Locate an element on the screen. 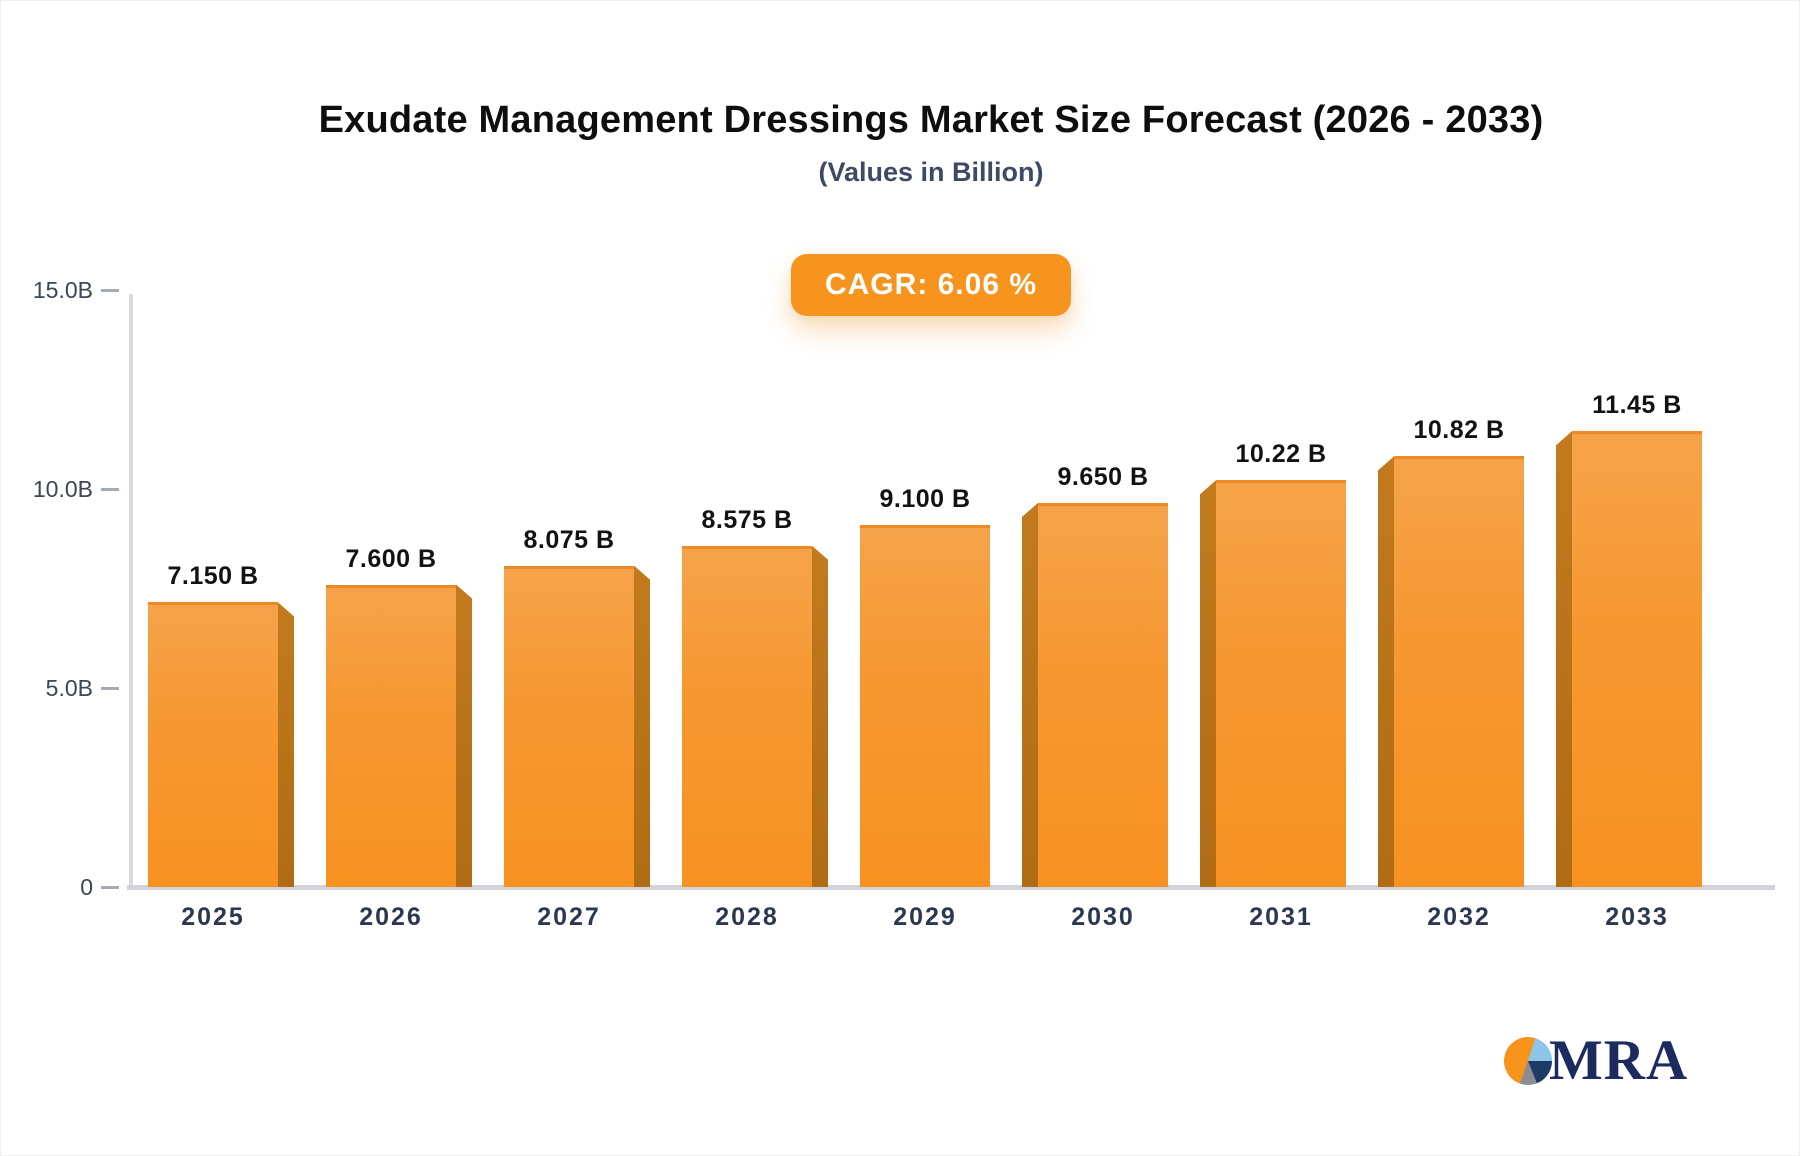  bar-side-2030 is located at coordinates (1030, 694).